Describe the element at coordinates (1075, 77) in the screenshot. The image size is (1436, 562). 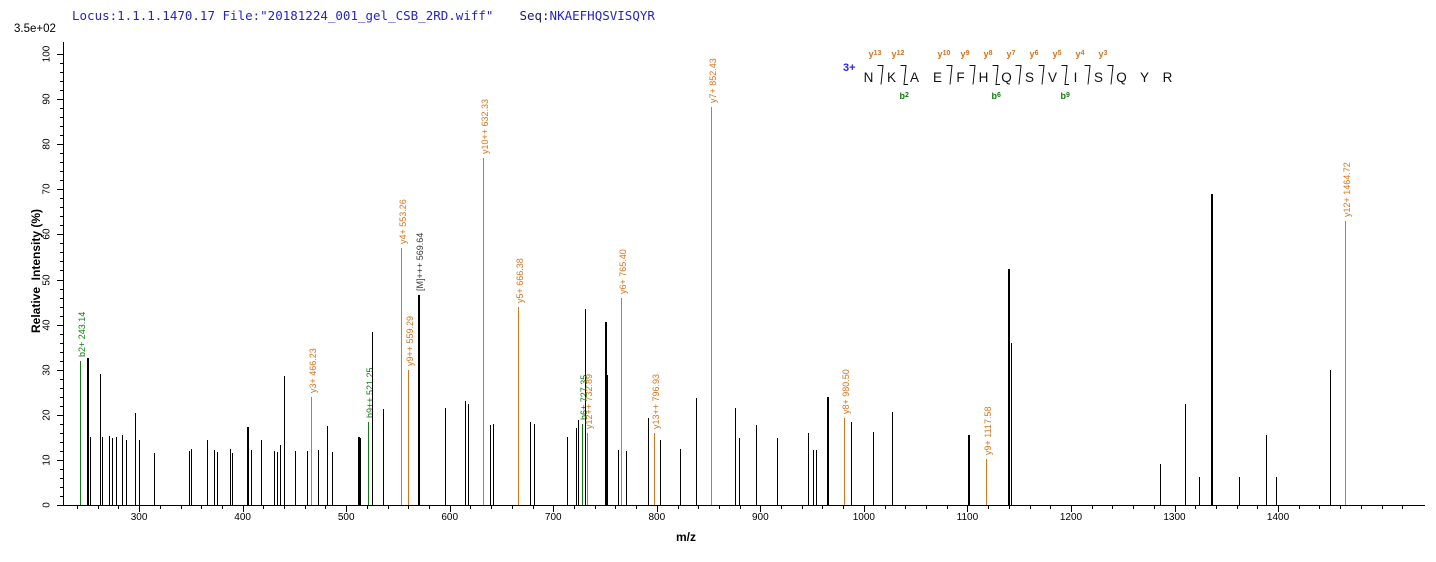
I see `residue-letter: I` at that location.